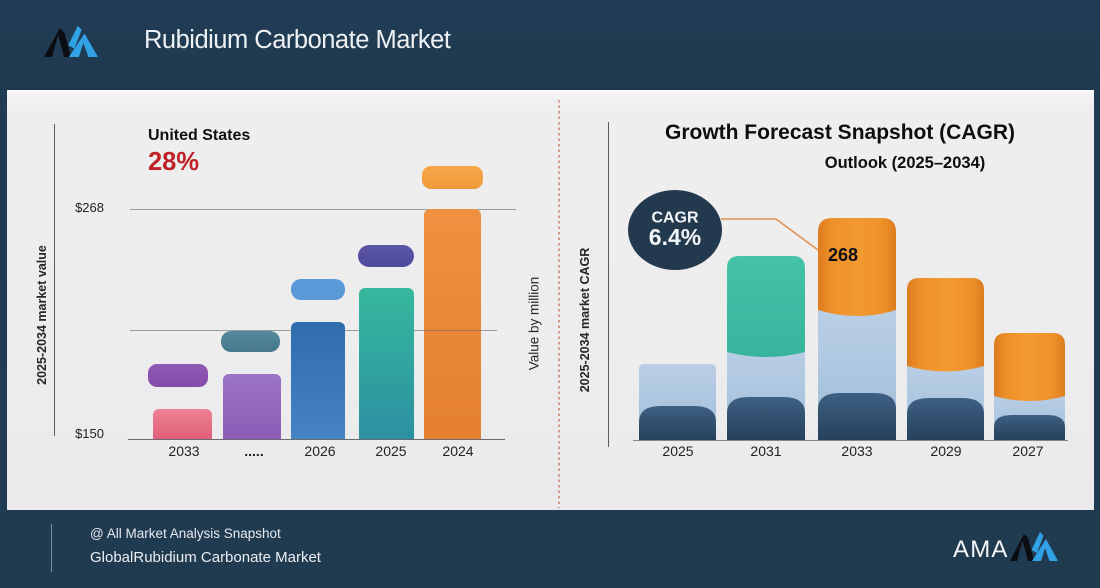  What do you see at coordinates (675, 218) in the screenshot?
I see `svg-text: CAGR` at bounding box center [675, 218].